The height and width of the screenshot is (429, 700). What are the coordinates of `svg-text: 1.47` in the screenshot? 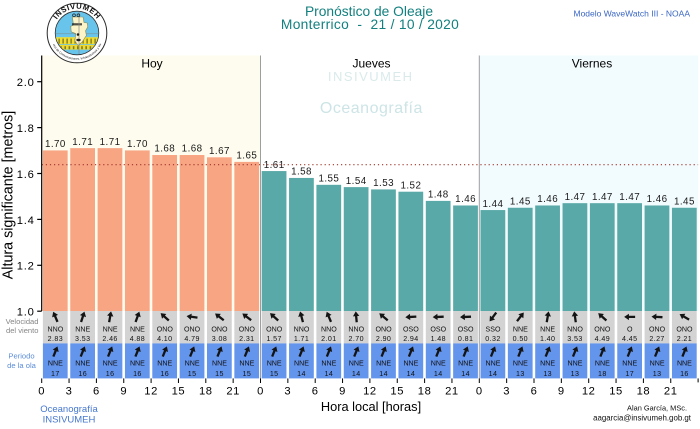 It's located at (575, 197).